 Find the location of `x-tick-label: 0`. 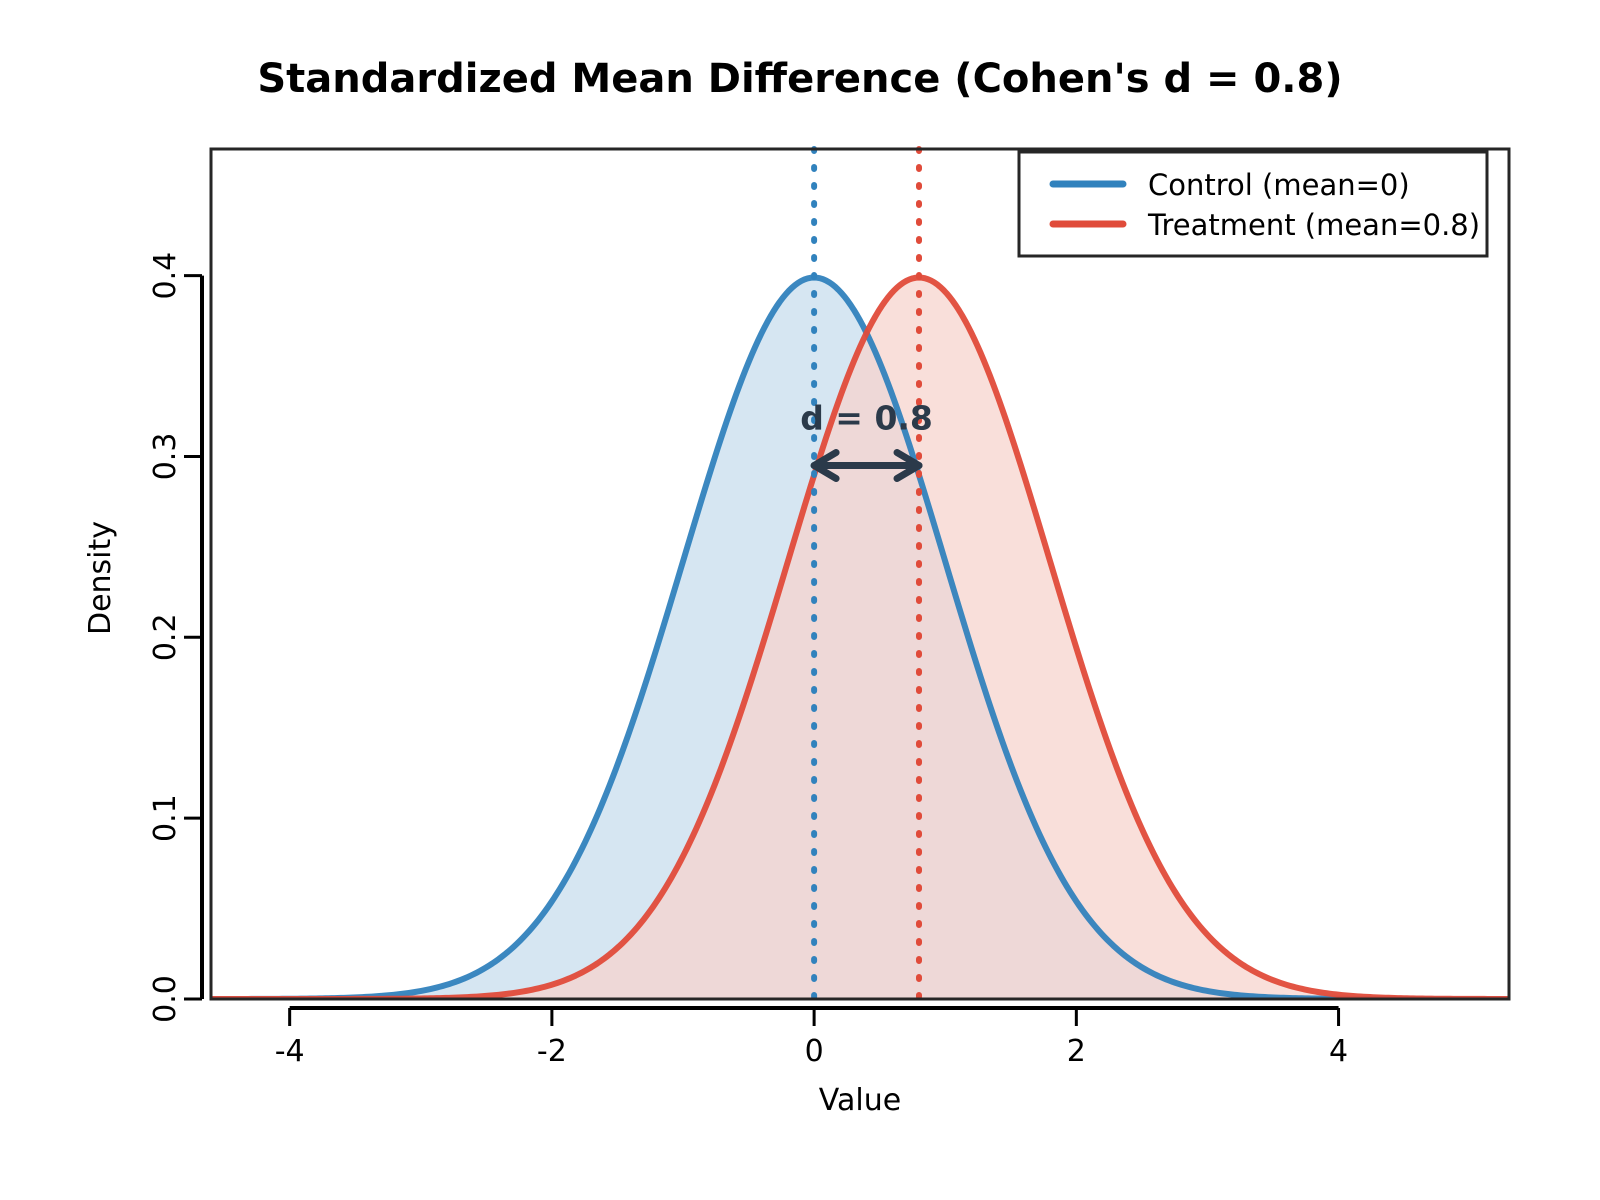

x-tick-label: 0 is located at coordinates (814, 1051).